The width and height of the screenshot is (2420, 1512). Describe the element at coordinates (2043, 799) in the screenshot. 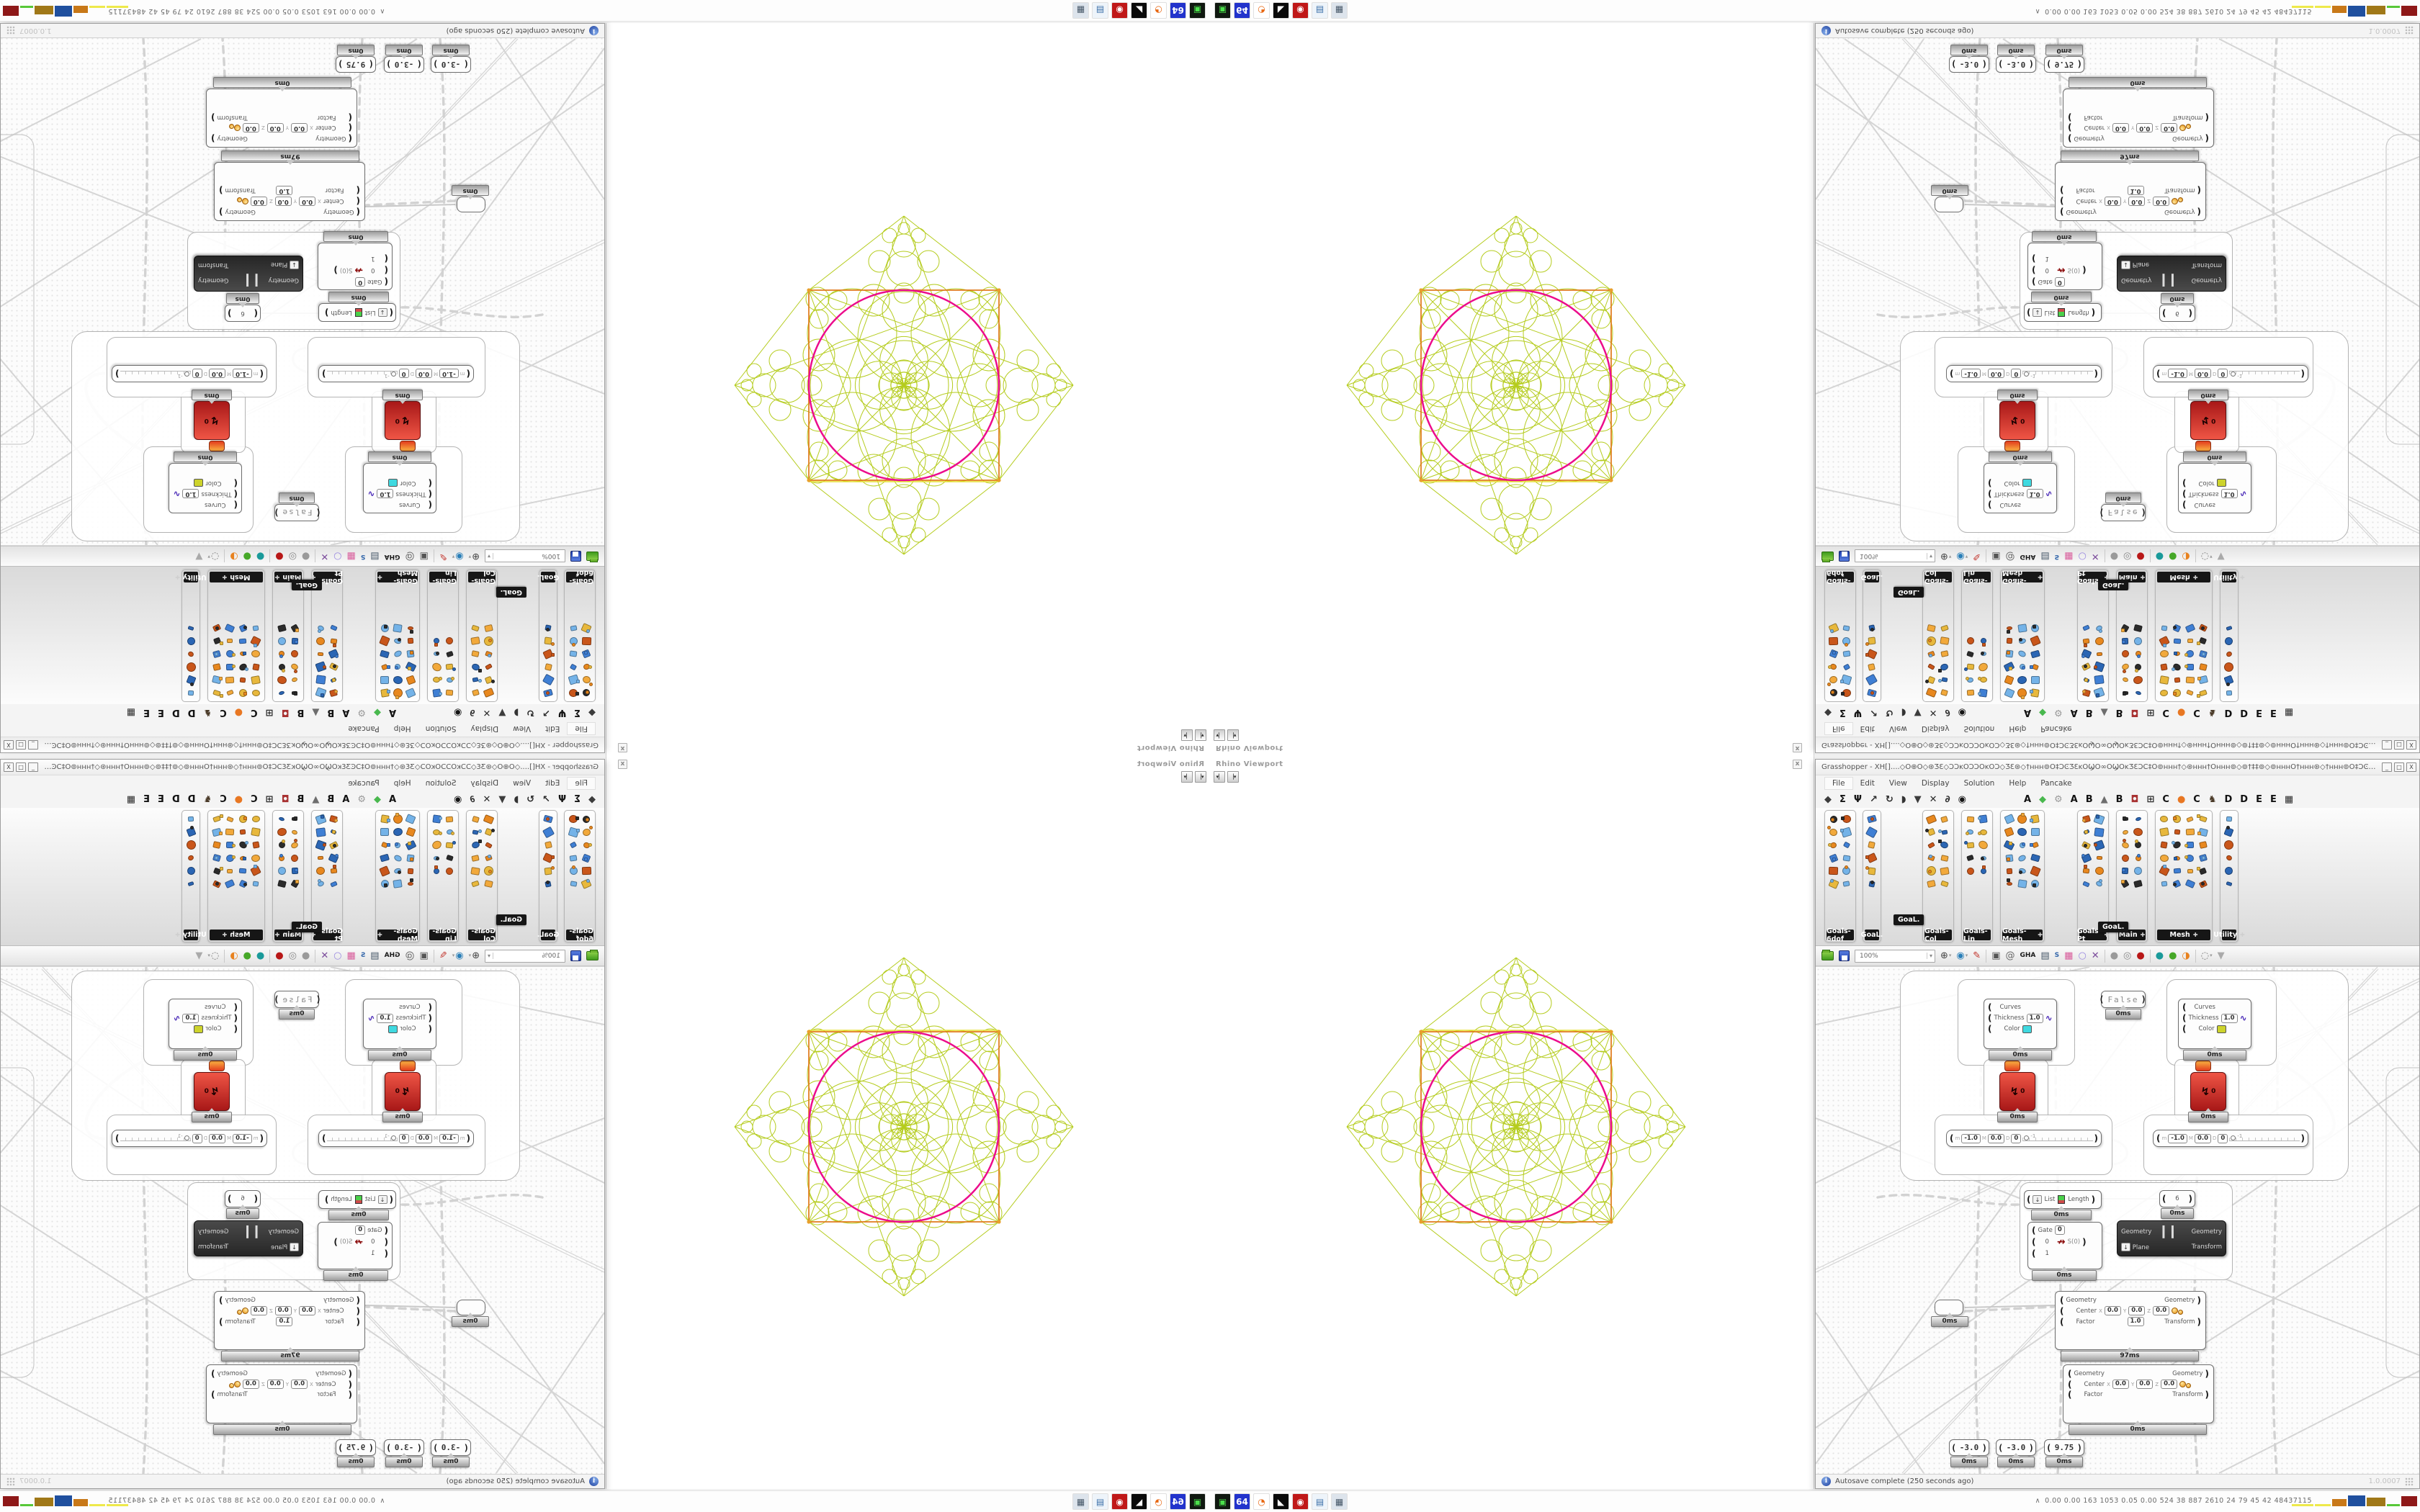

I see `plugin-tab: ◆` at that location.